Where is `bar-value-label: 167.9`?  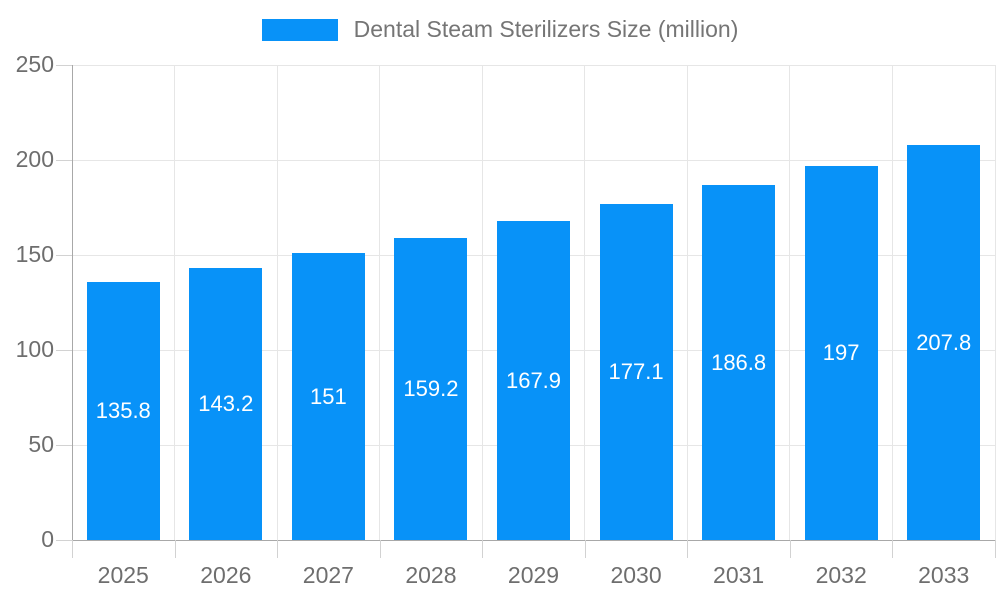 bar-value-label: 167.9 is located at coordinates (533, 380).